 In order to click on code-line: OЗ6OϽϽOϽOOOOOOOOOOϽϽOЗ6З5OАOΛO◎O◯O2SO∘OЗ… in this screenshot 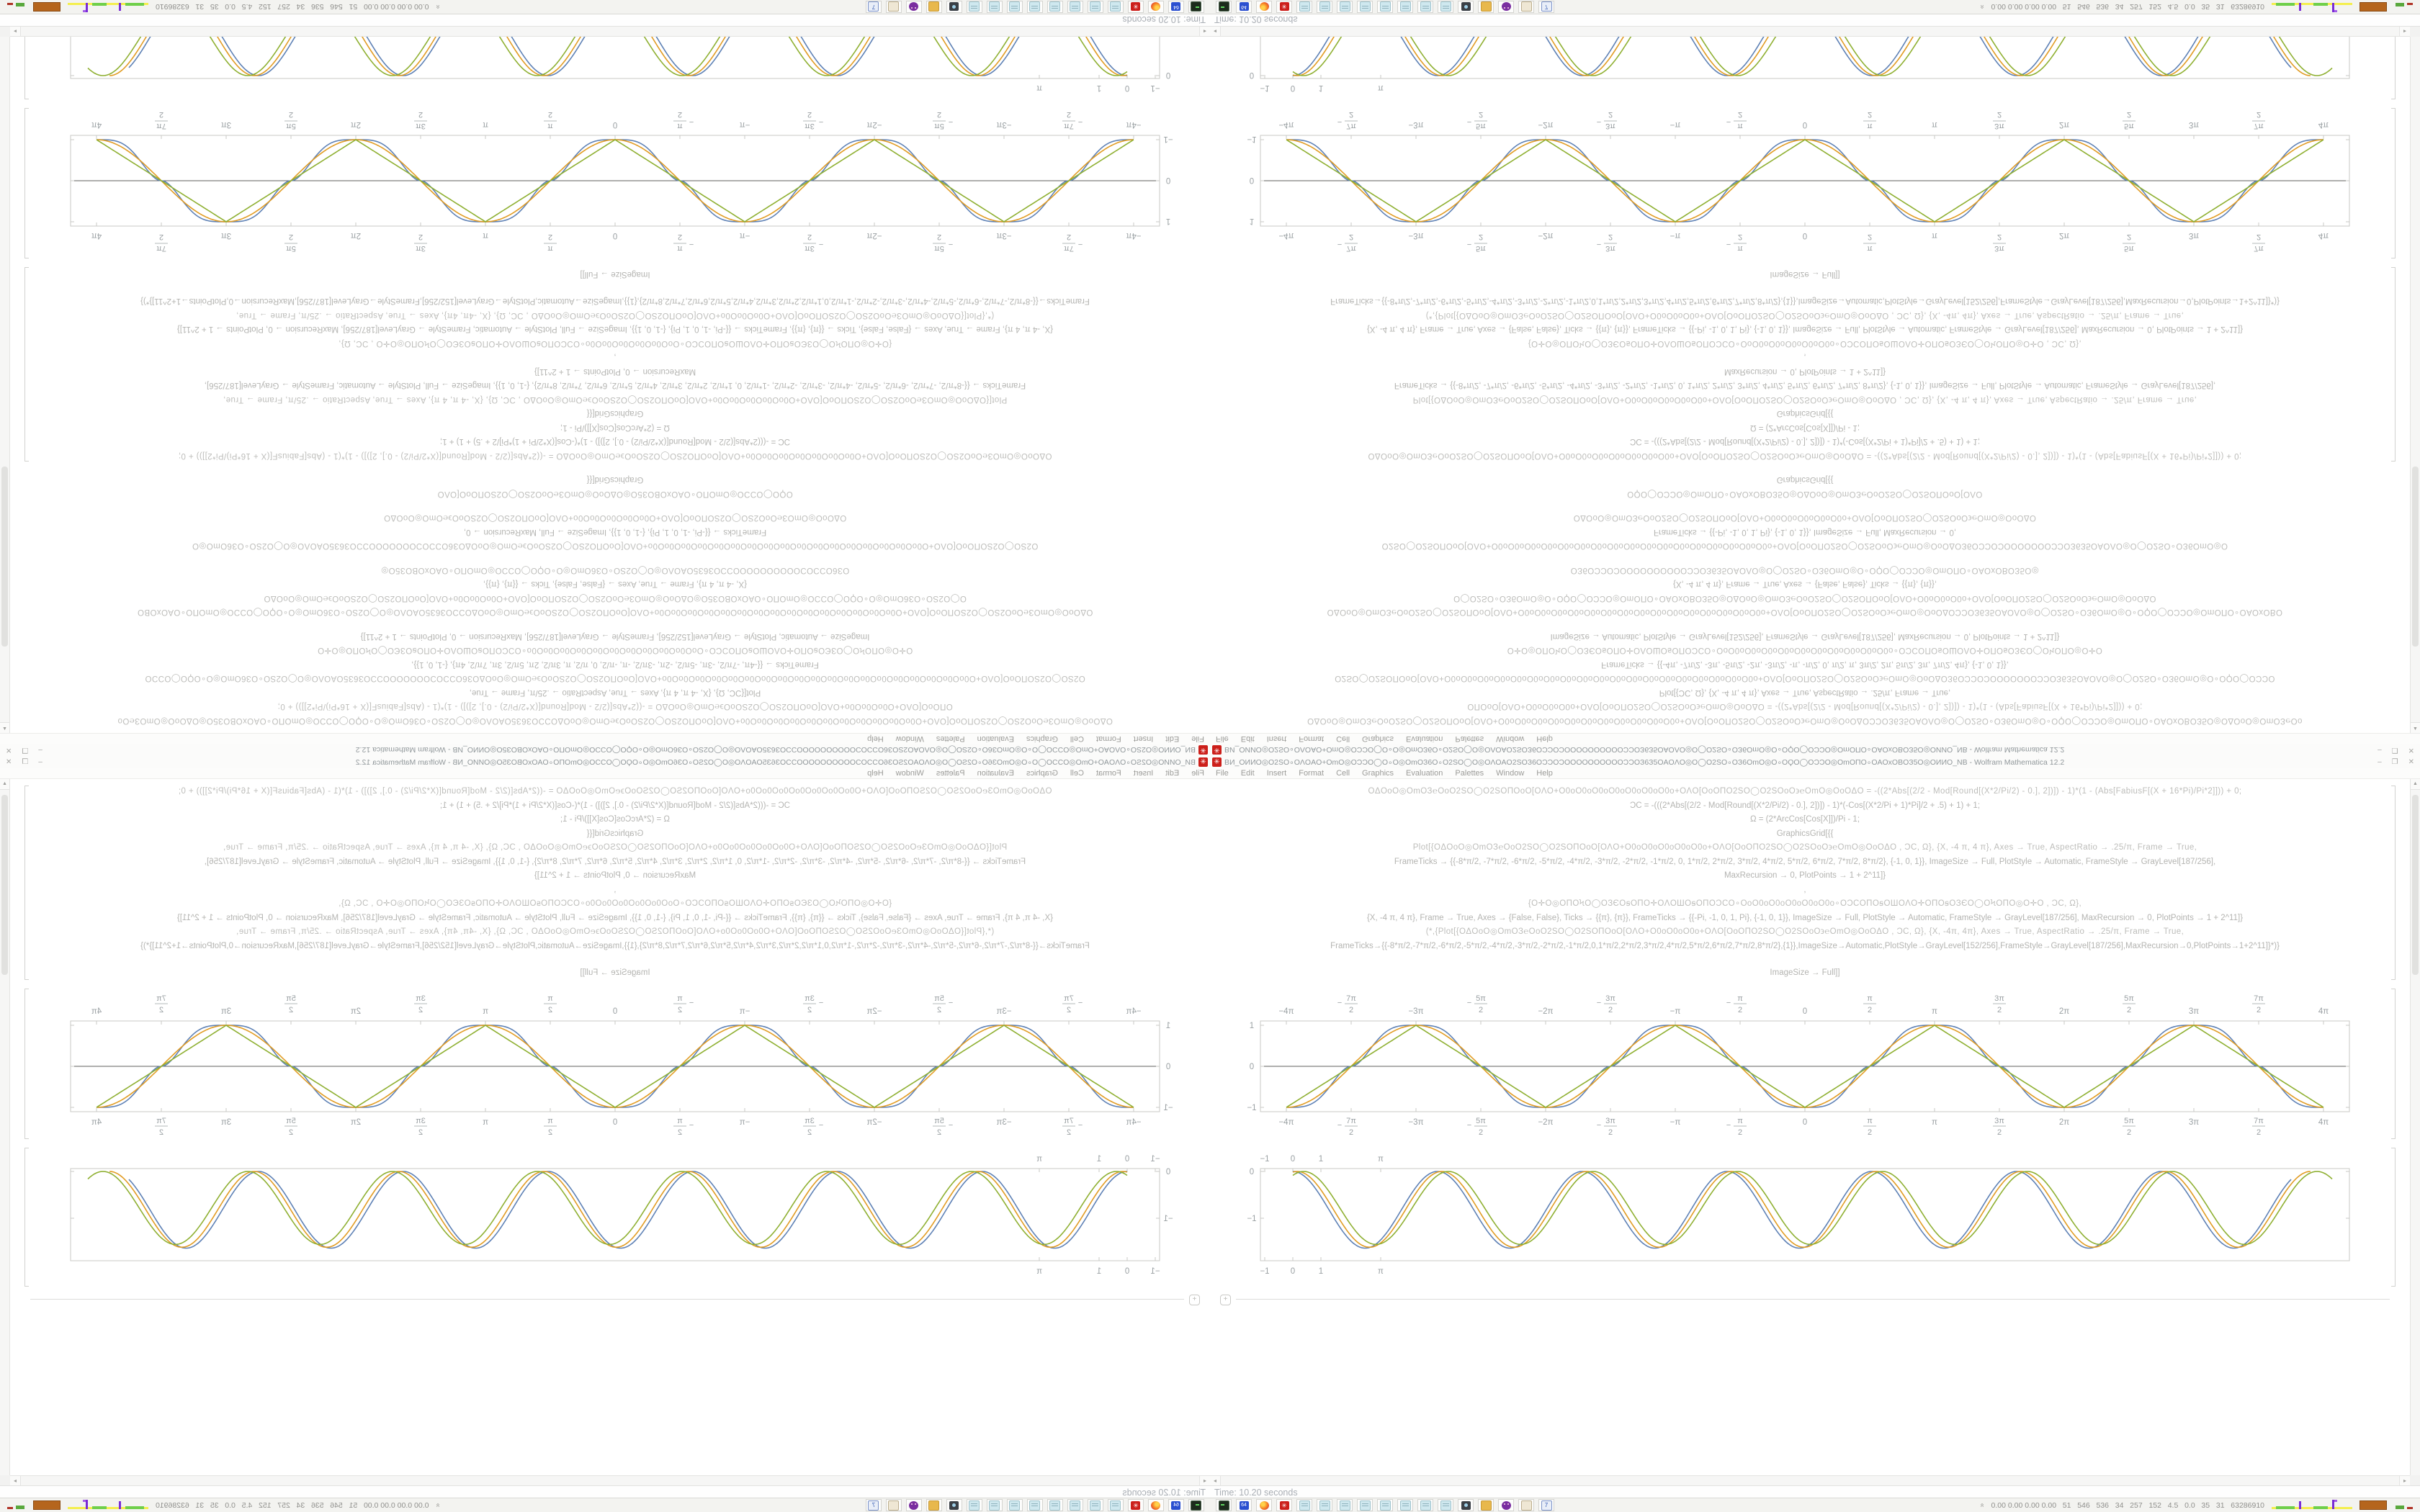, I will do `click(615, 570)`.